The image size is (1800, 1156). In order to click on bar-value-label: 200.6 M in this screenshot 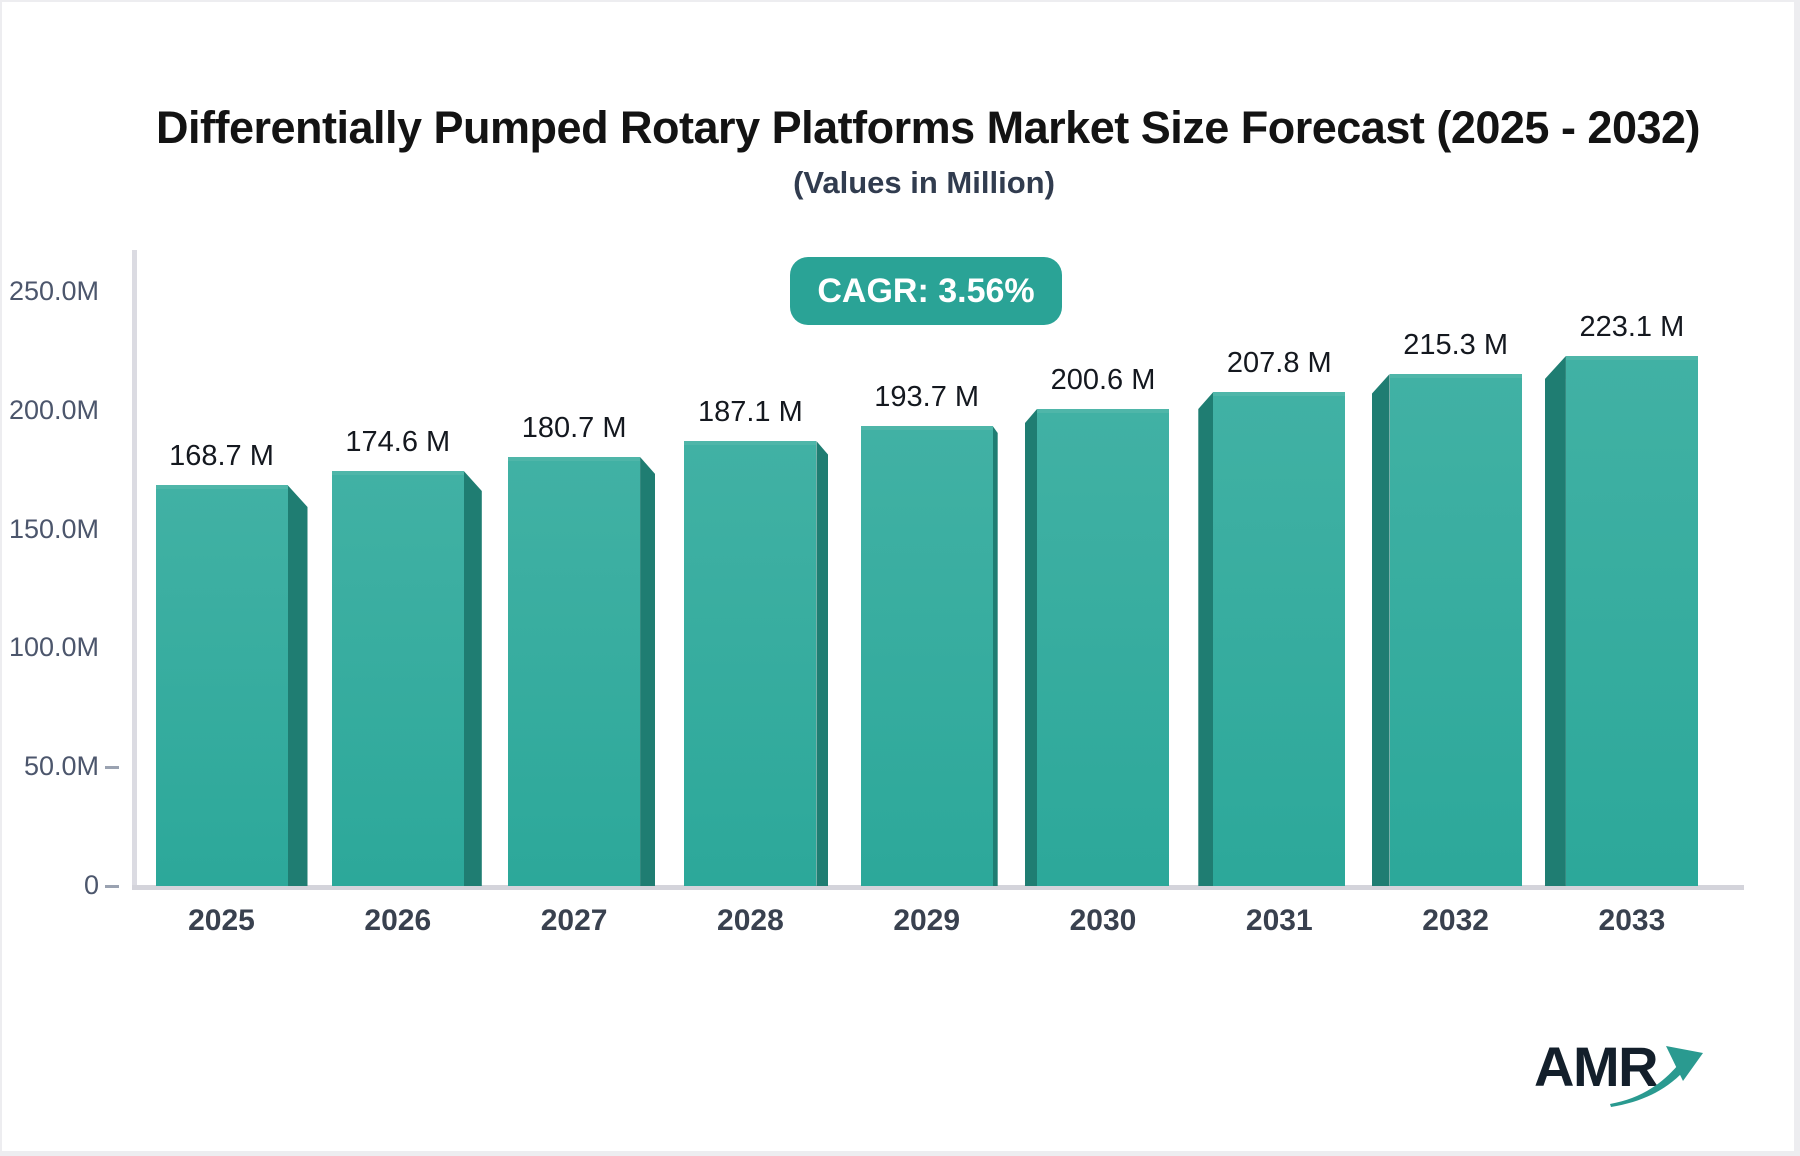, I will do `click(1103, 380)`.